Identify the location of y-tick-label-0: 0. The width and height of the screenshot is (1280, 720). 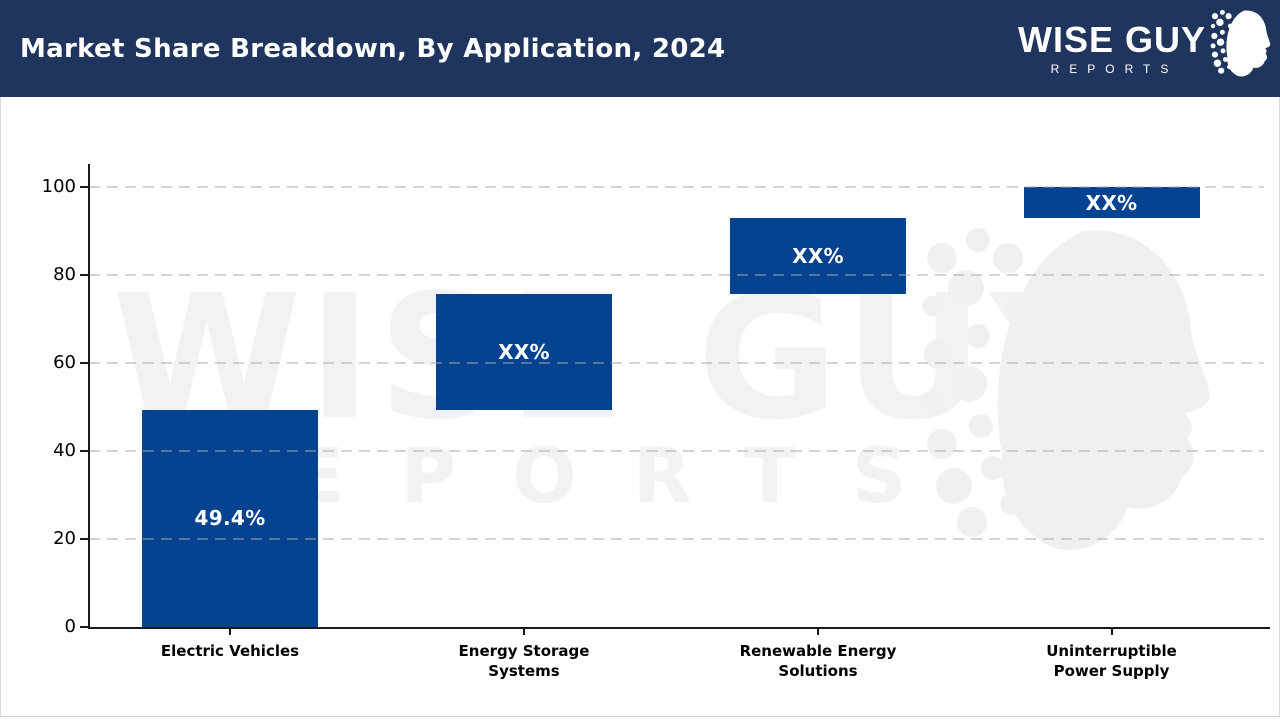
(70, 626).